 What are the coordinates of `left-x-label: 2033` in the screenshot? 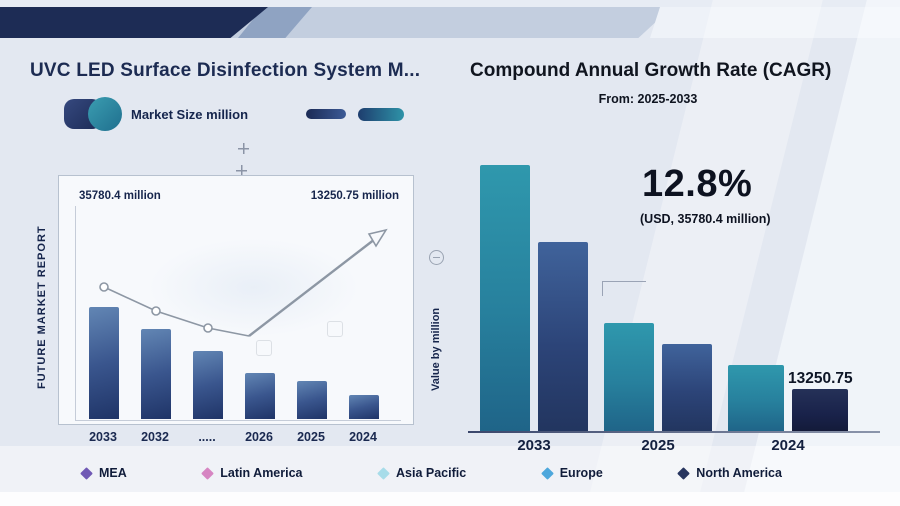 It's located at (103, 437).